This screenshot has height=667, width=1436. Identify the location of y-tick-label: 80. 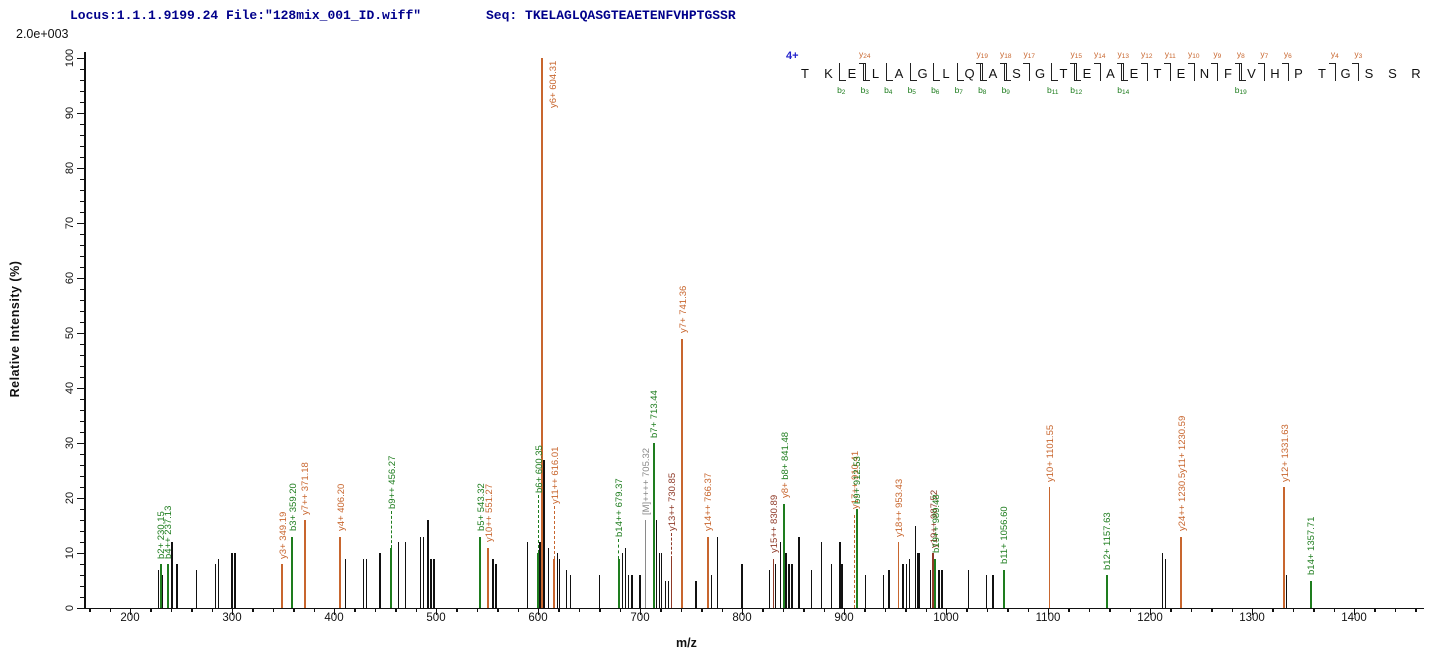
(70, 168).